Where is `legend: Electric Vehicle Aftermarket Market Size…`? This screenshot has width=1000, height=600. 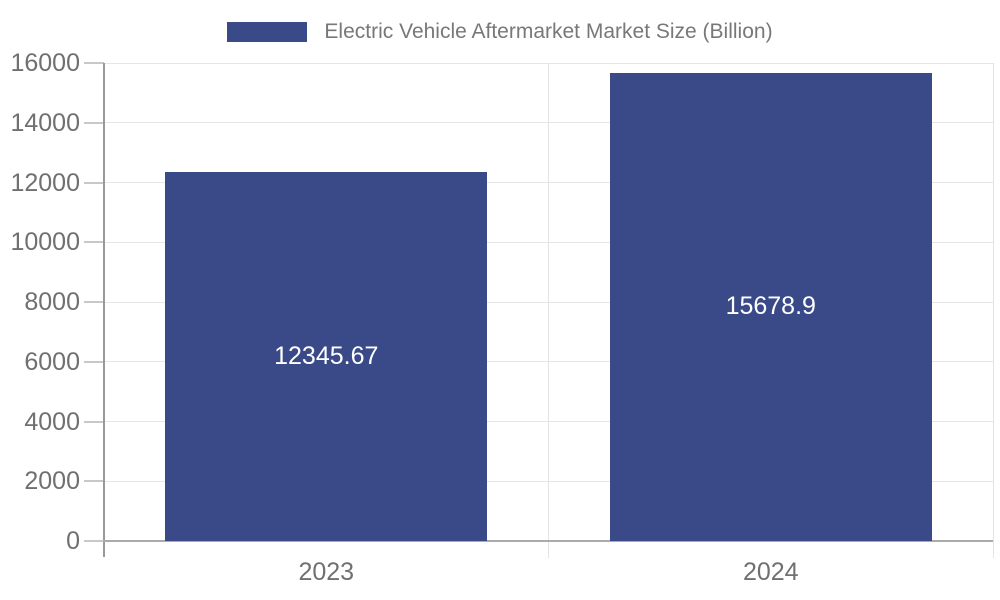
legend: Electric Vehicle Aftermarket Market Size… is located at coordinates (500, 32).